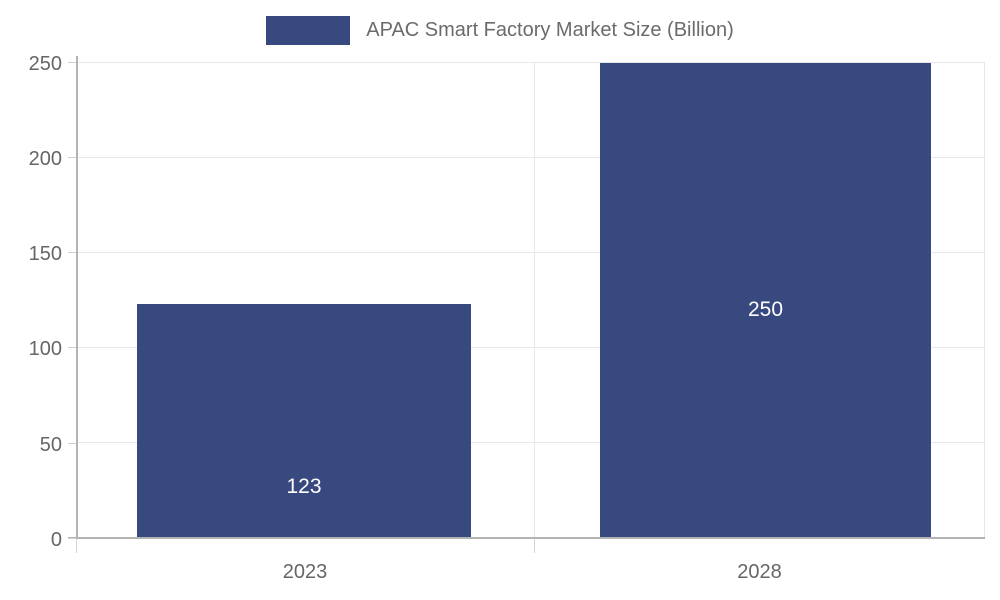 This screenshot has height=600, width=1000. What do you see at coordinates (45, 349) in the screenshot?
I see `y-tick-label-100: 100` at bounding box center [45, 349].